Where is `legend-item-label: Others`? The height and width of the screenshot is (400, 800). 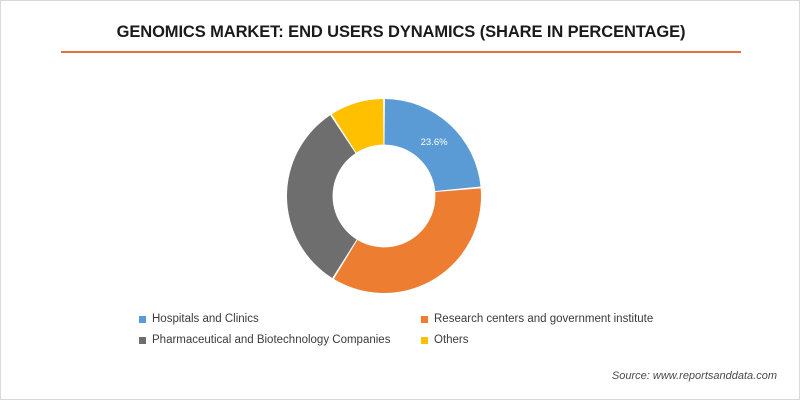
legend-item-label: Others is located at coordinates (451, 339).